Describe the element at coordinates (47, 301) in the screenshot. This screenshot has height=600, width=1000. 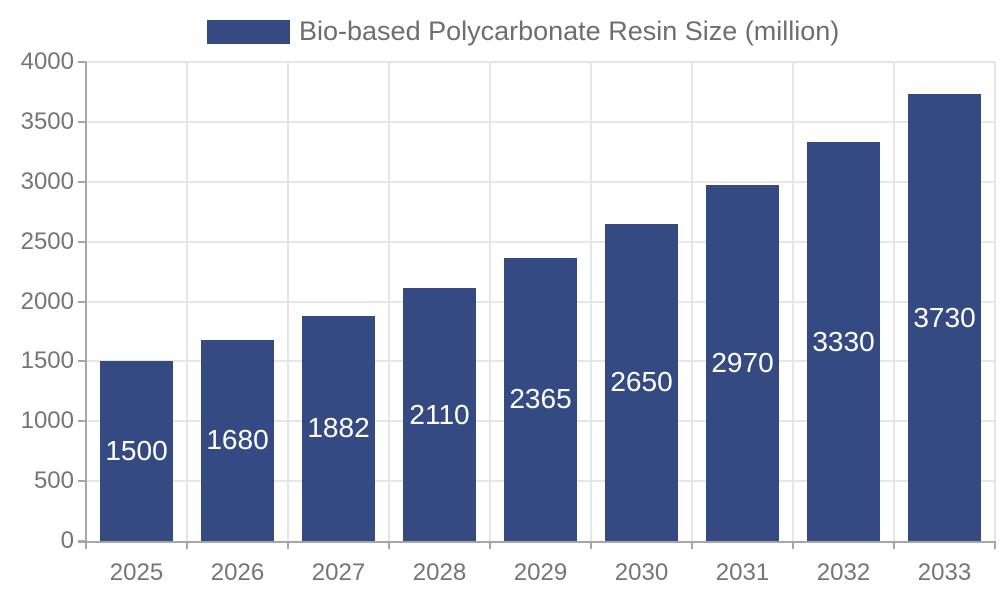
I see `y-axis-label: 2000` at that location.